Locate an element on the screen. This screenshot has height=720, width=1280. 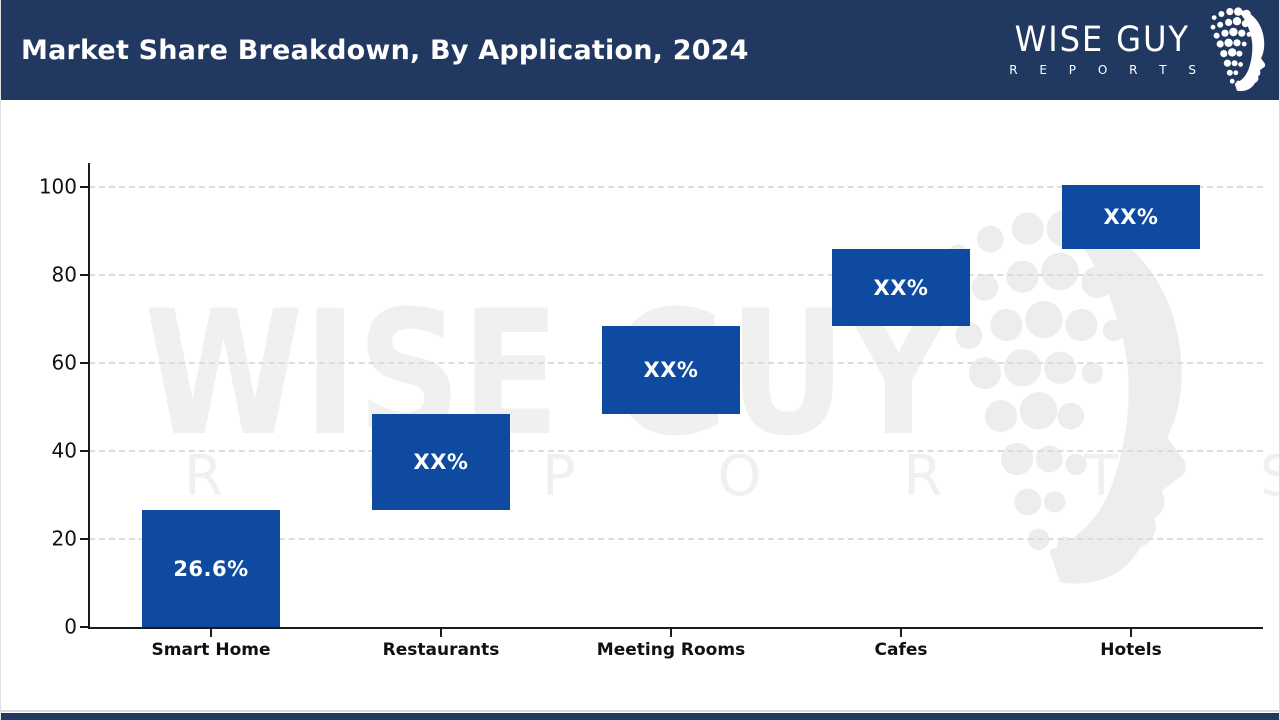
bar-cafes: XX% is located at coordinates (901, 287).